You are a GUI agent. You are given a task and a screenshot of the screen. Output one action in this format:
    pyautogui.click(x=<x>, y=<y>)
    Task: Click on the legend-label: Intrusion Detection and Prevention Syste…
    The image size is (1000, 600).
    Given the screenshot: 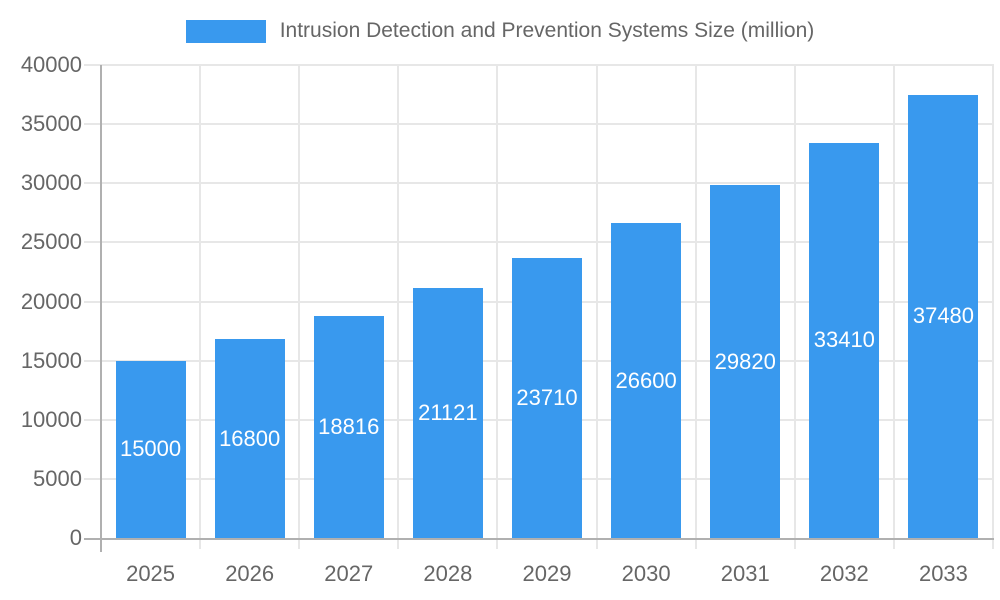 What is the action you would take?
    pyautogui.click(x=547, y=30)
    